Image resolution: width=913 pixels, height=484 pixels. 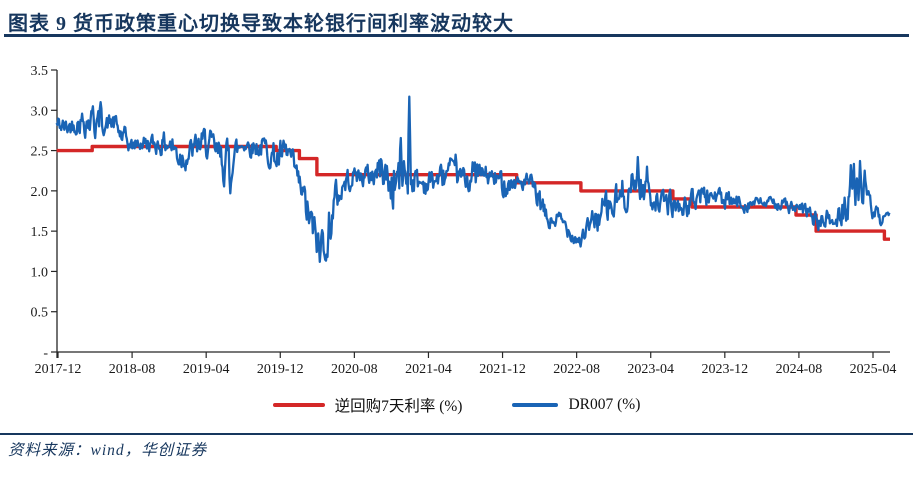 I want to click on y-tick-label: 2.0, so click(x=40, y=192).